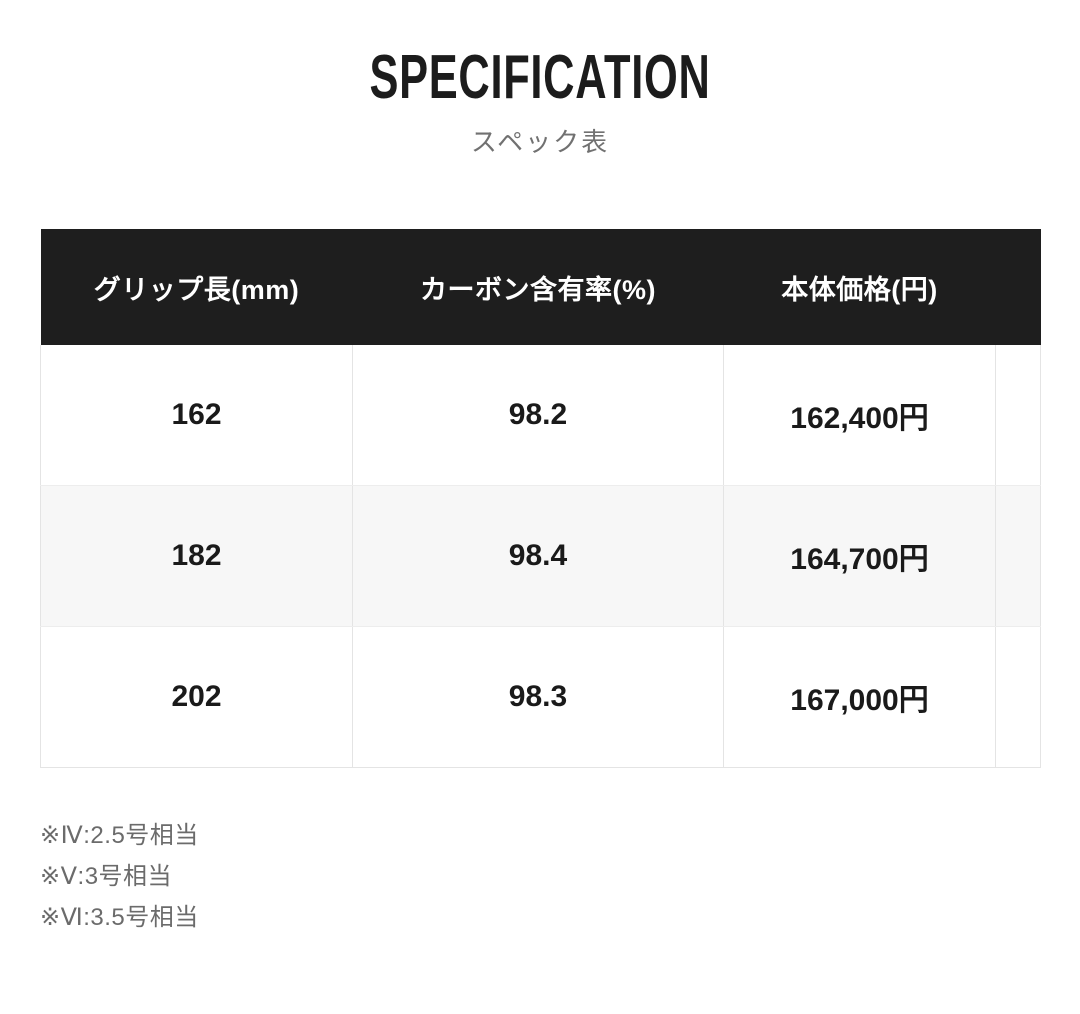  I want to click on cell-carbon-content: 98.3, so click(538, 697).